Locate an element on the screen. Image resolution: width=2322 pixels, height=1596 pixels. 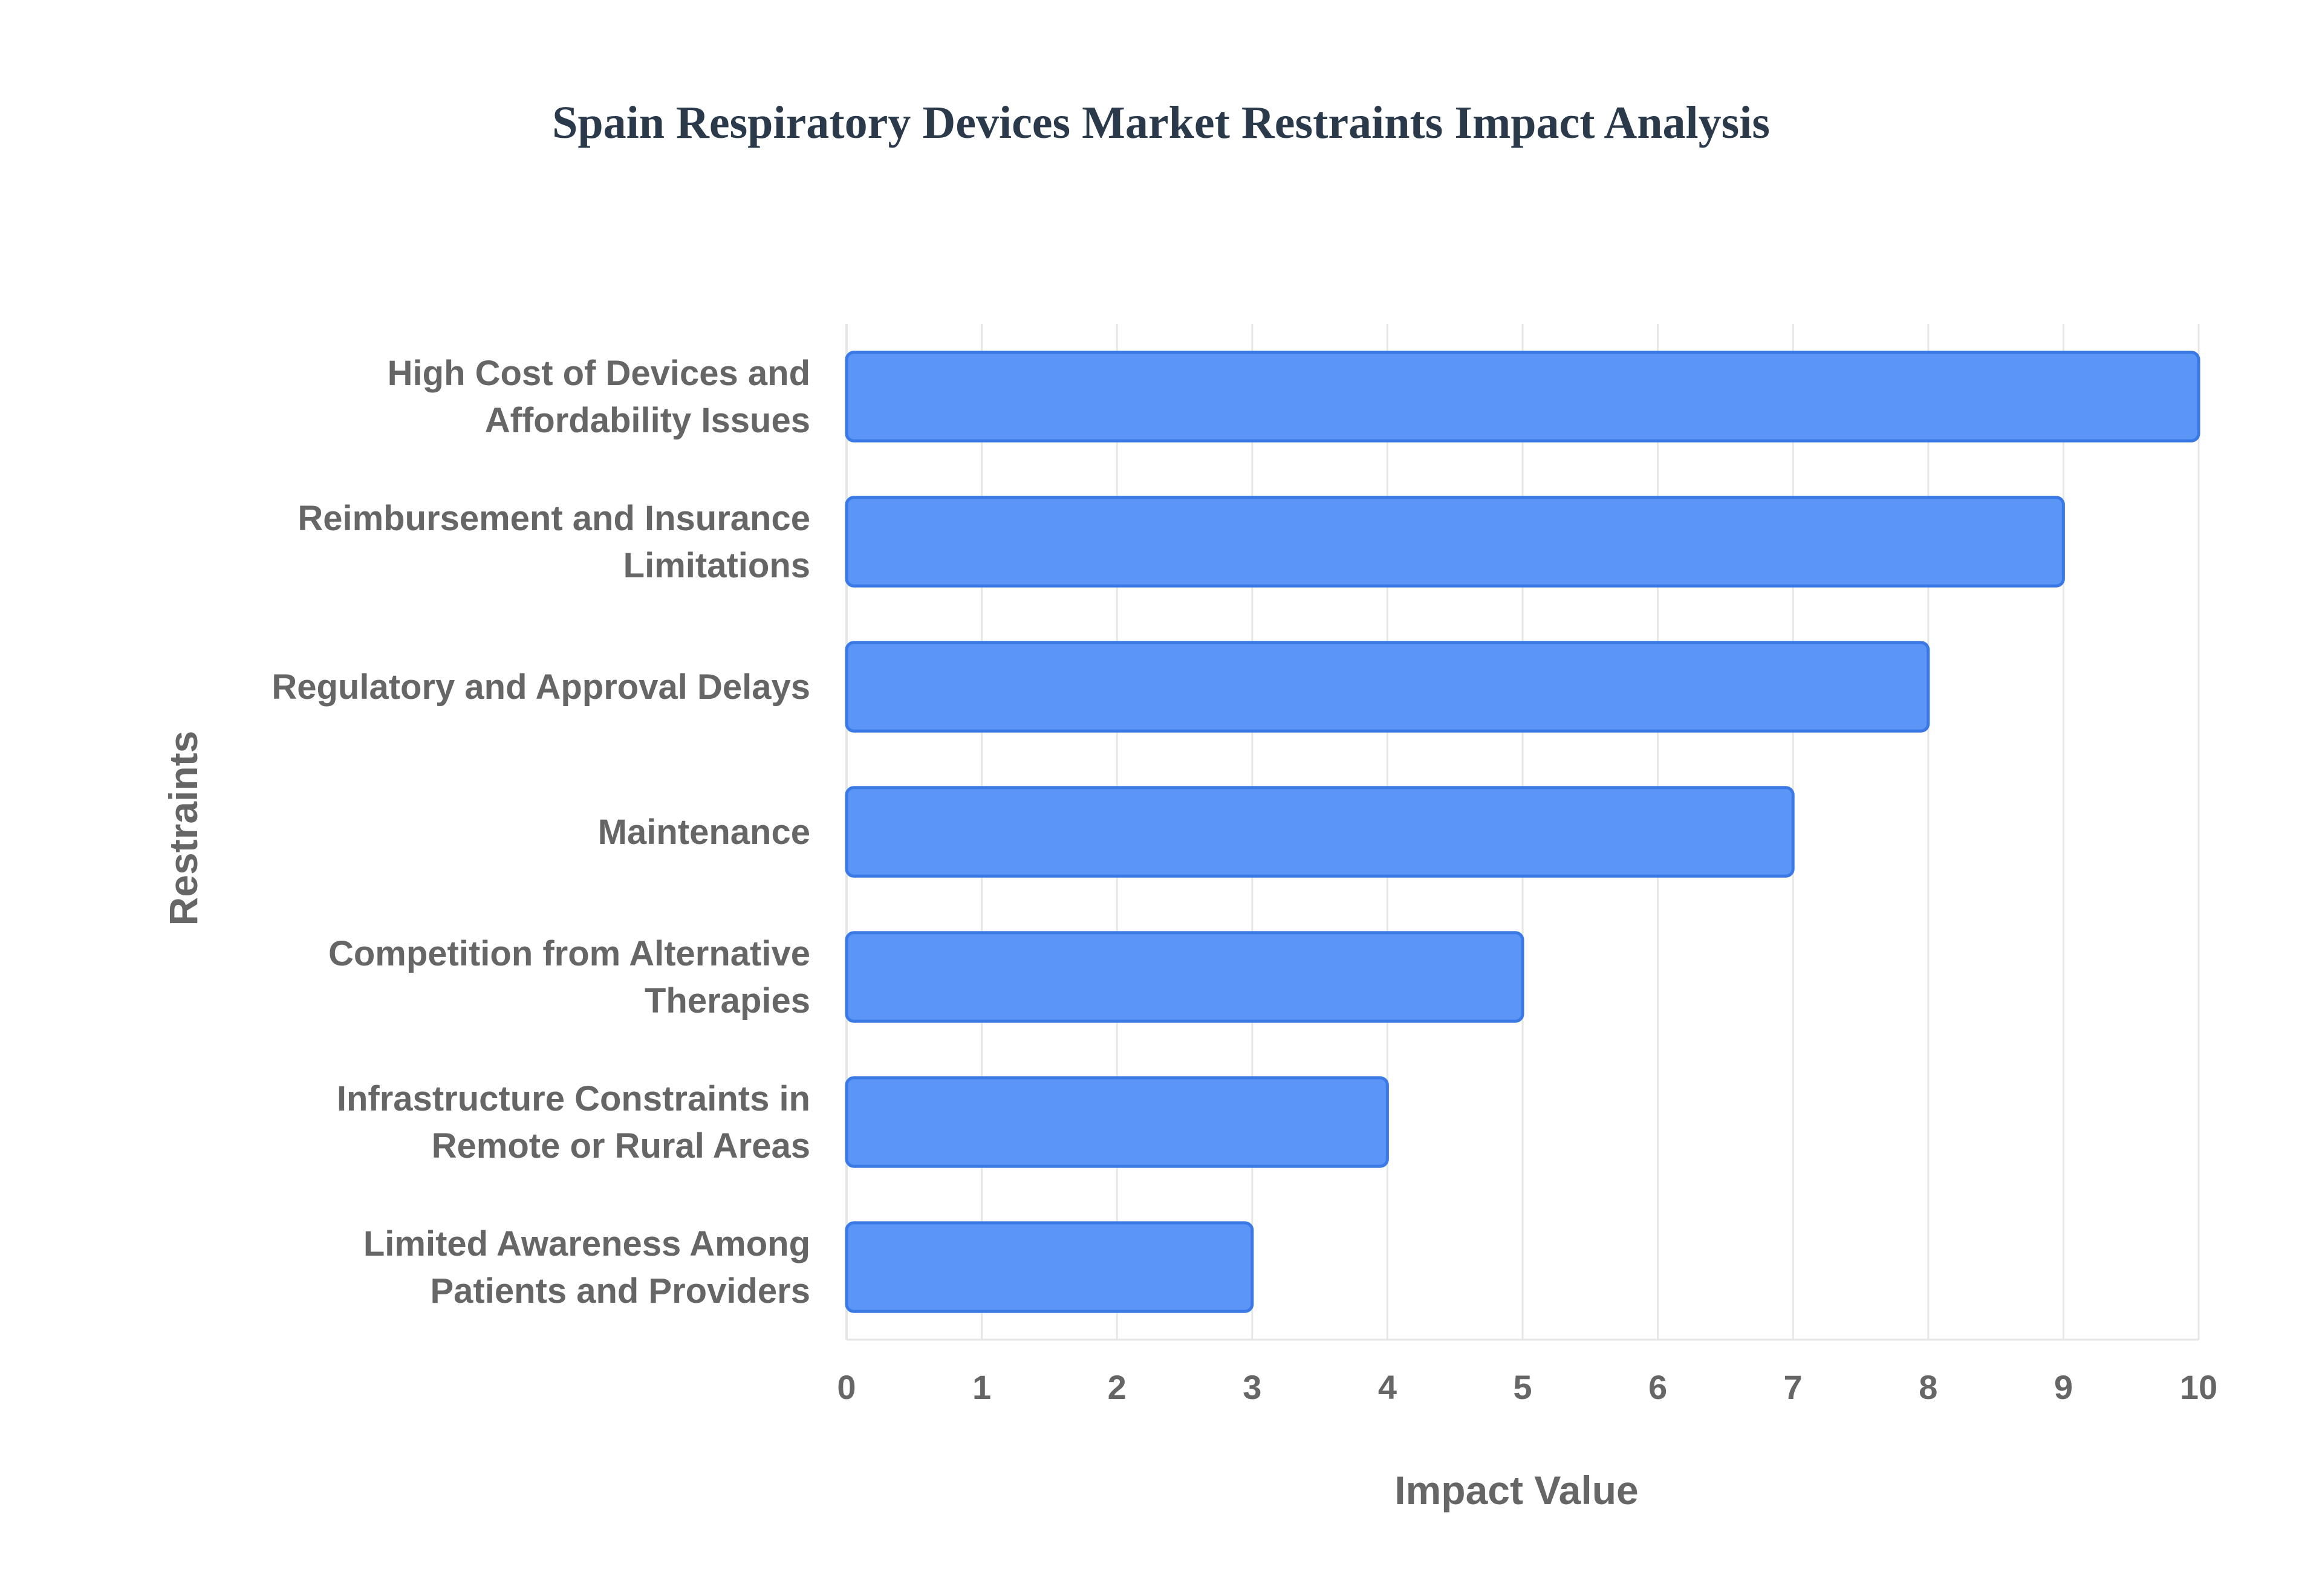
category-label: Reimbursement and Insurance Limitations is located at coordinates (554, 542).